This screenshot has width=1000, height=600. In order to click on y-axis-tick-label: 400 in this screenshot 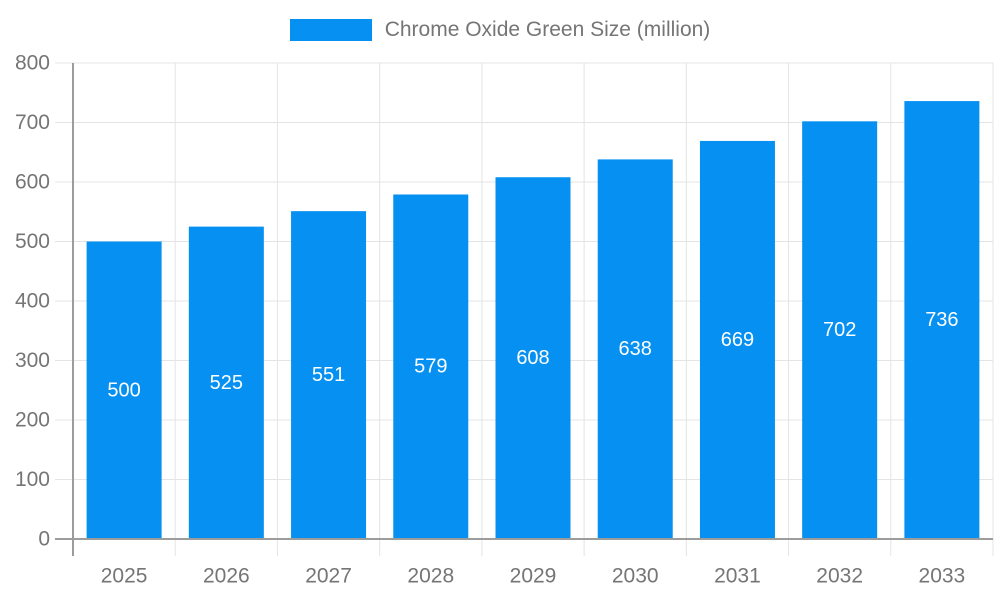, I will do `click(32, 301)`.